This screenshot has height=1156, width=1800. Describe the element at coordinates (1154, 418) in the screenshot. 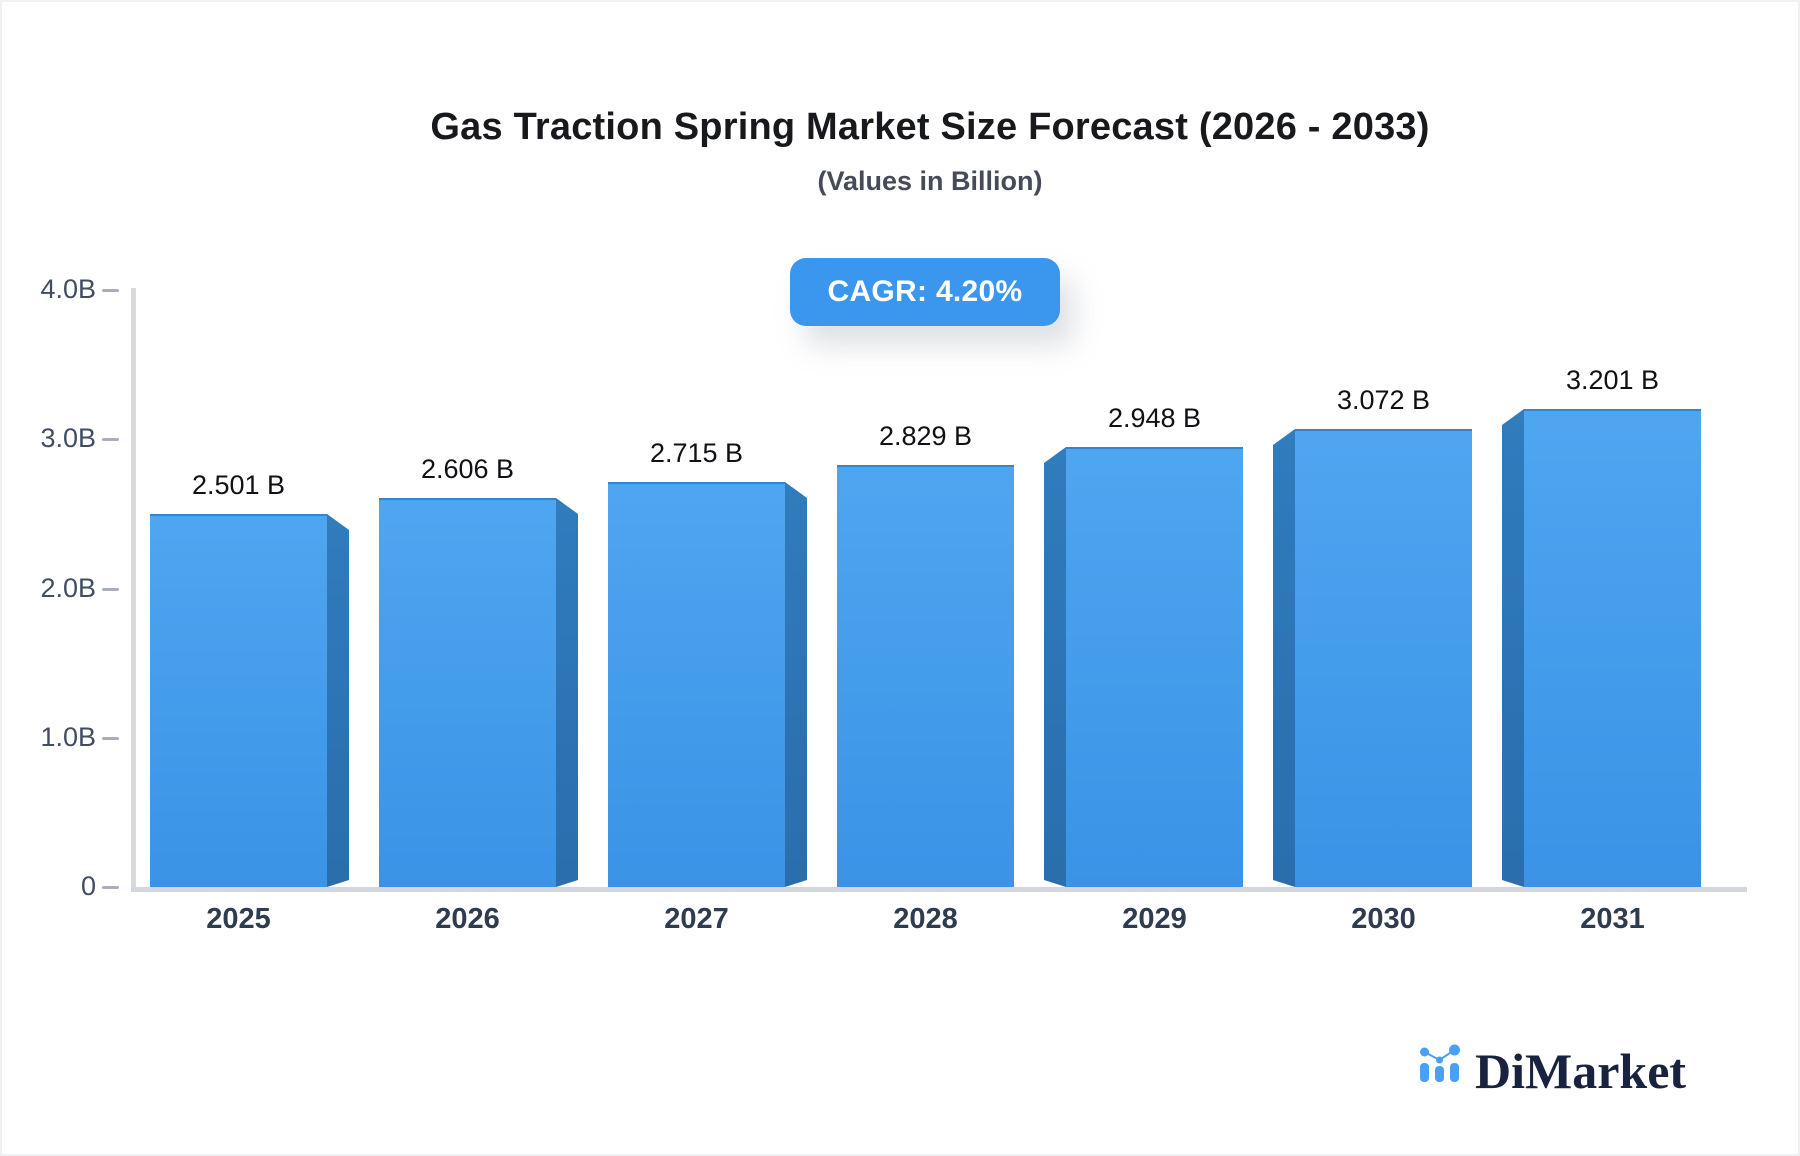

I see `bar-value-label: 2.948 B` at that location.